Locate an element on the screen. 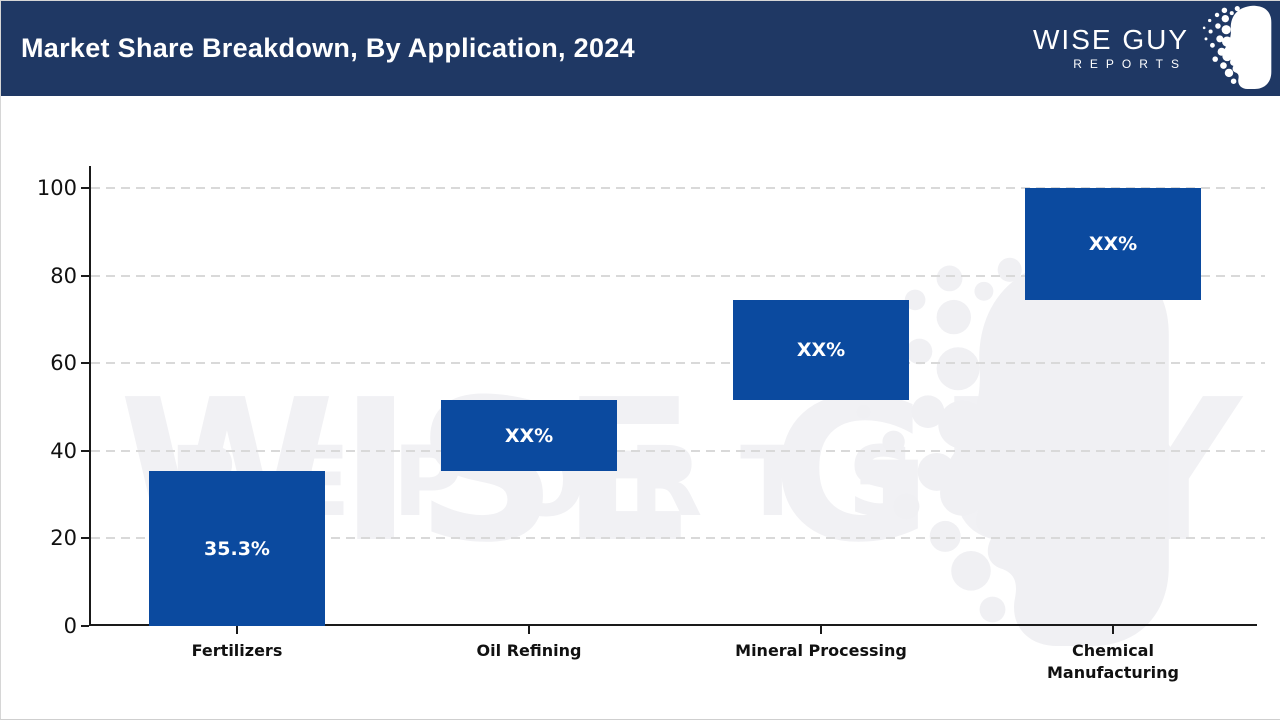  bar-segment-3: XX% is located at coordinates (821, 350).